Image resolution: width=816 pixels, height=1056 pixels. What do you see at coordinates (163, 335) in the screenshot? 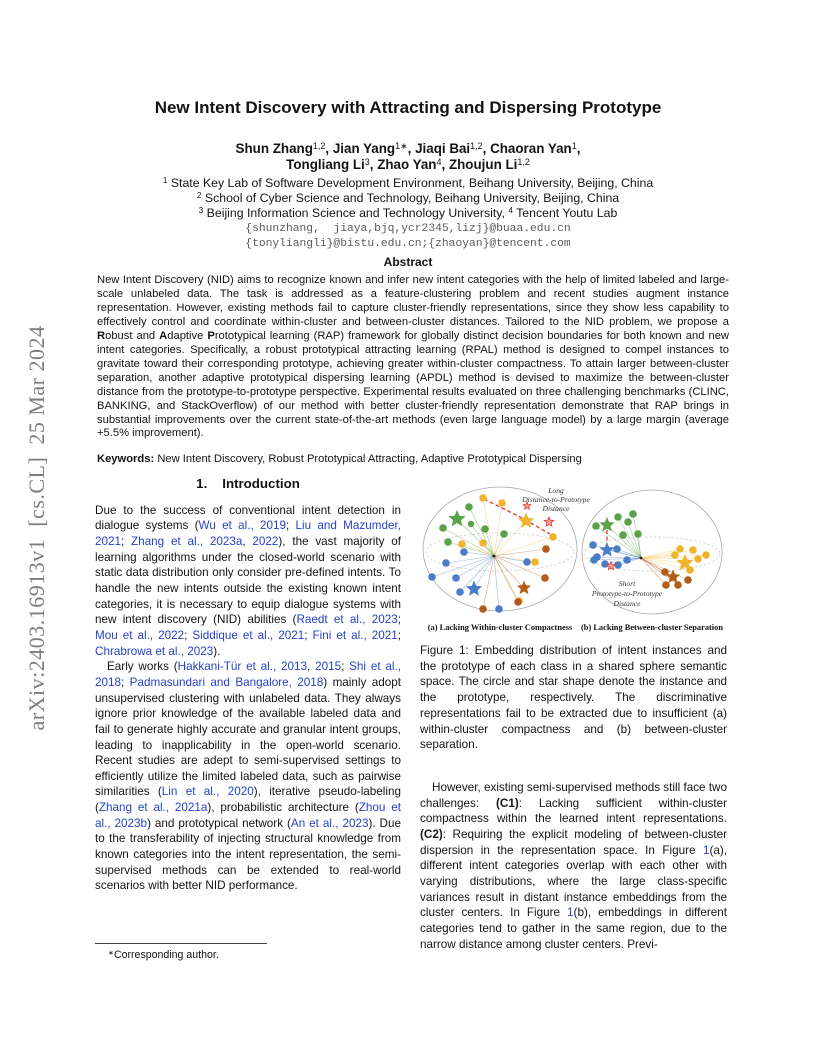
I see `text-segment: A` at bounding box center [163, 335].